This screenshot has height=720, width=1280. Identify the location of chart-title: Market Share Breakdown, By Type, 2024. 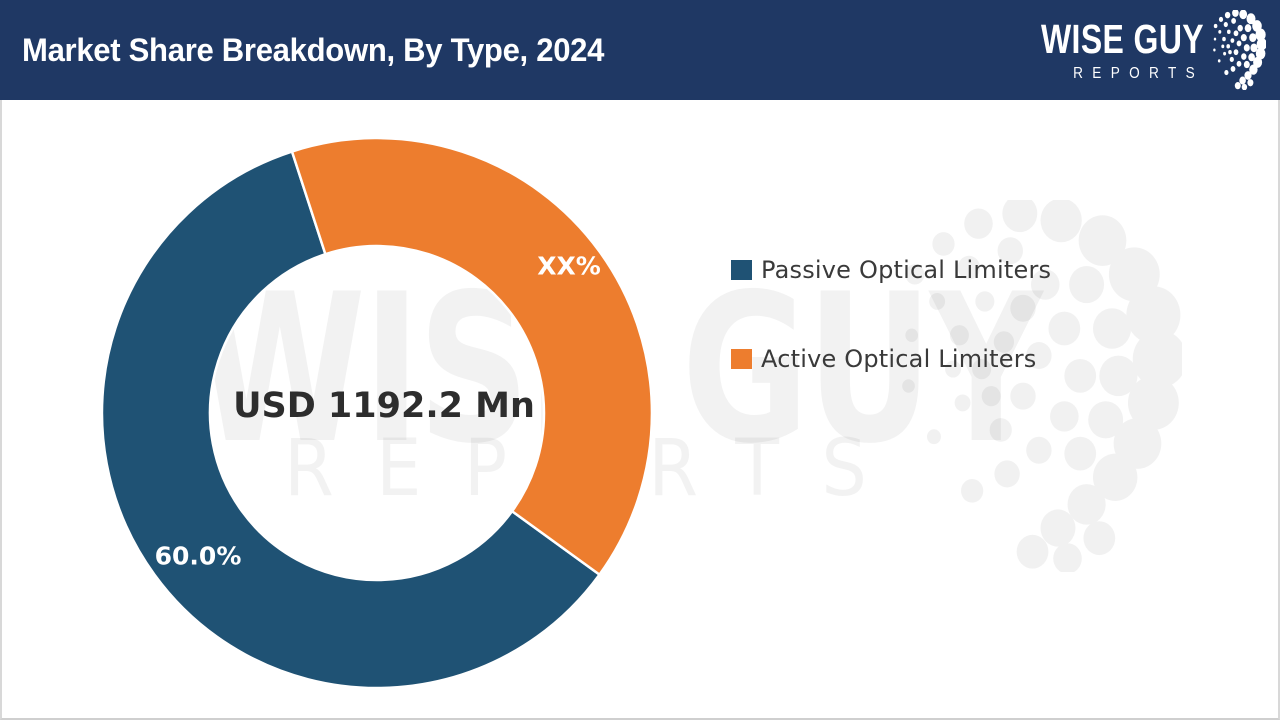
(313, 49).